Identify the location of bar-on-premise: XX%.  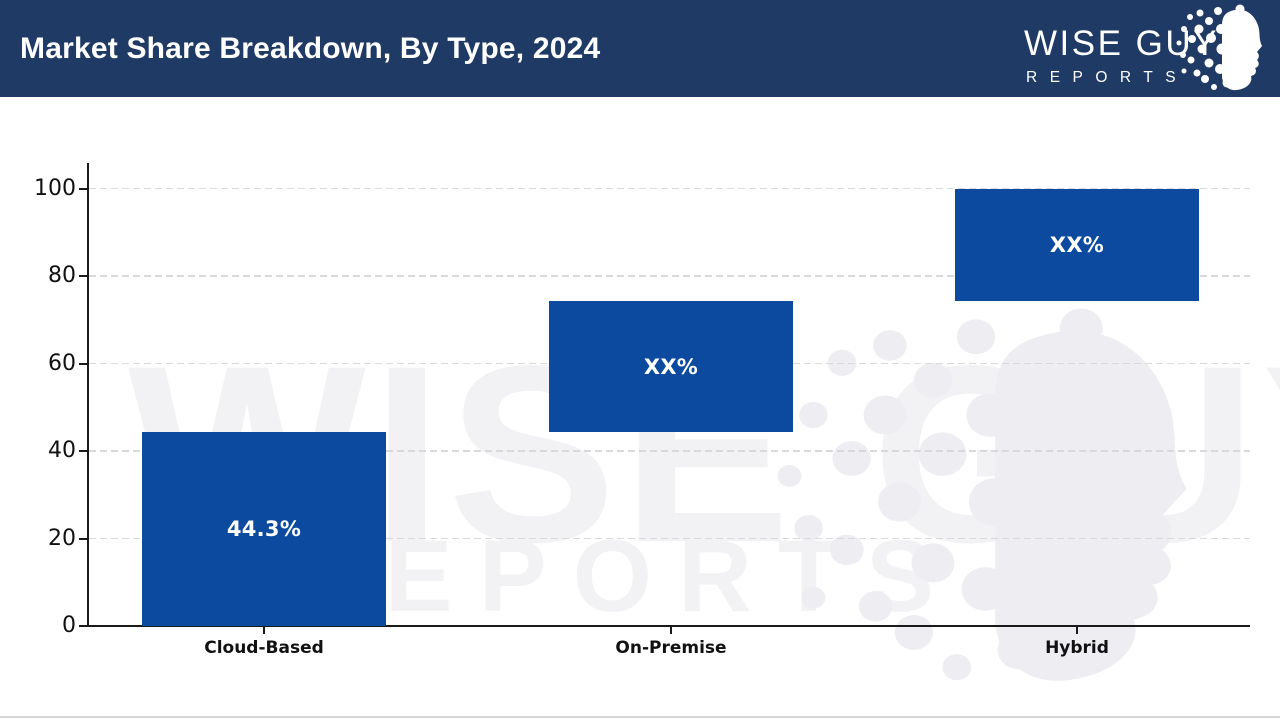
(671, 366).